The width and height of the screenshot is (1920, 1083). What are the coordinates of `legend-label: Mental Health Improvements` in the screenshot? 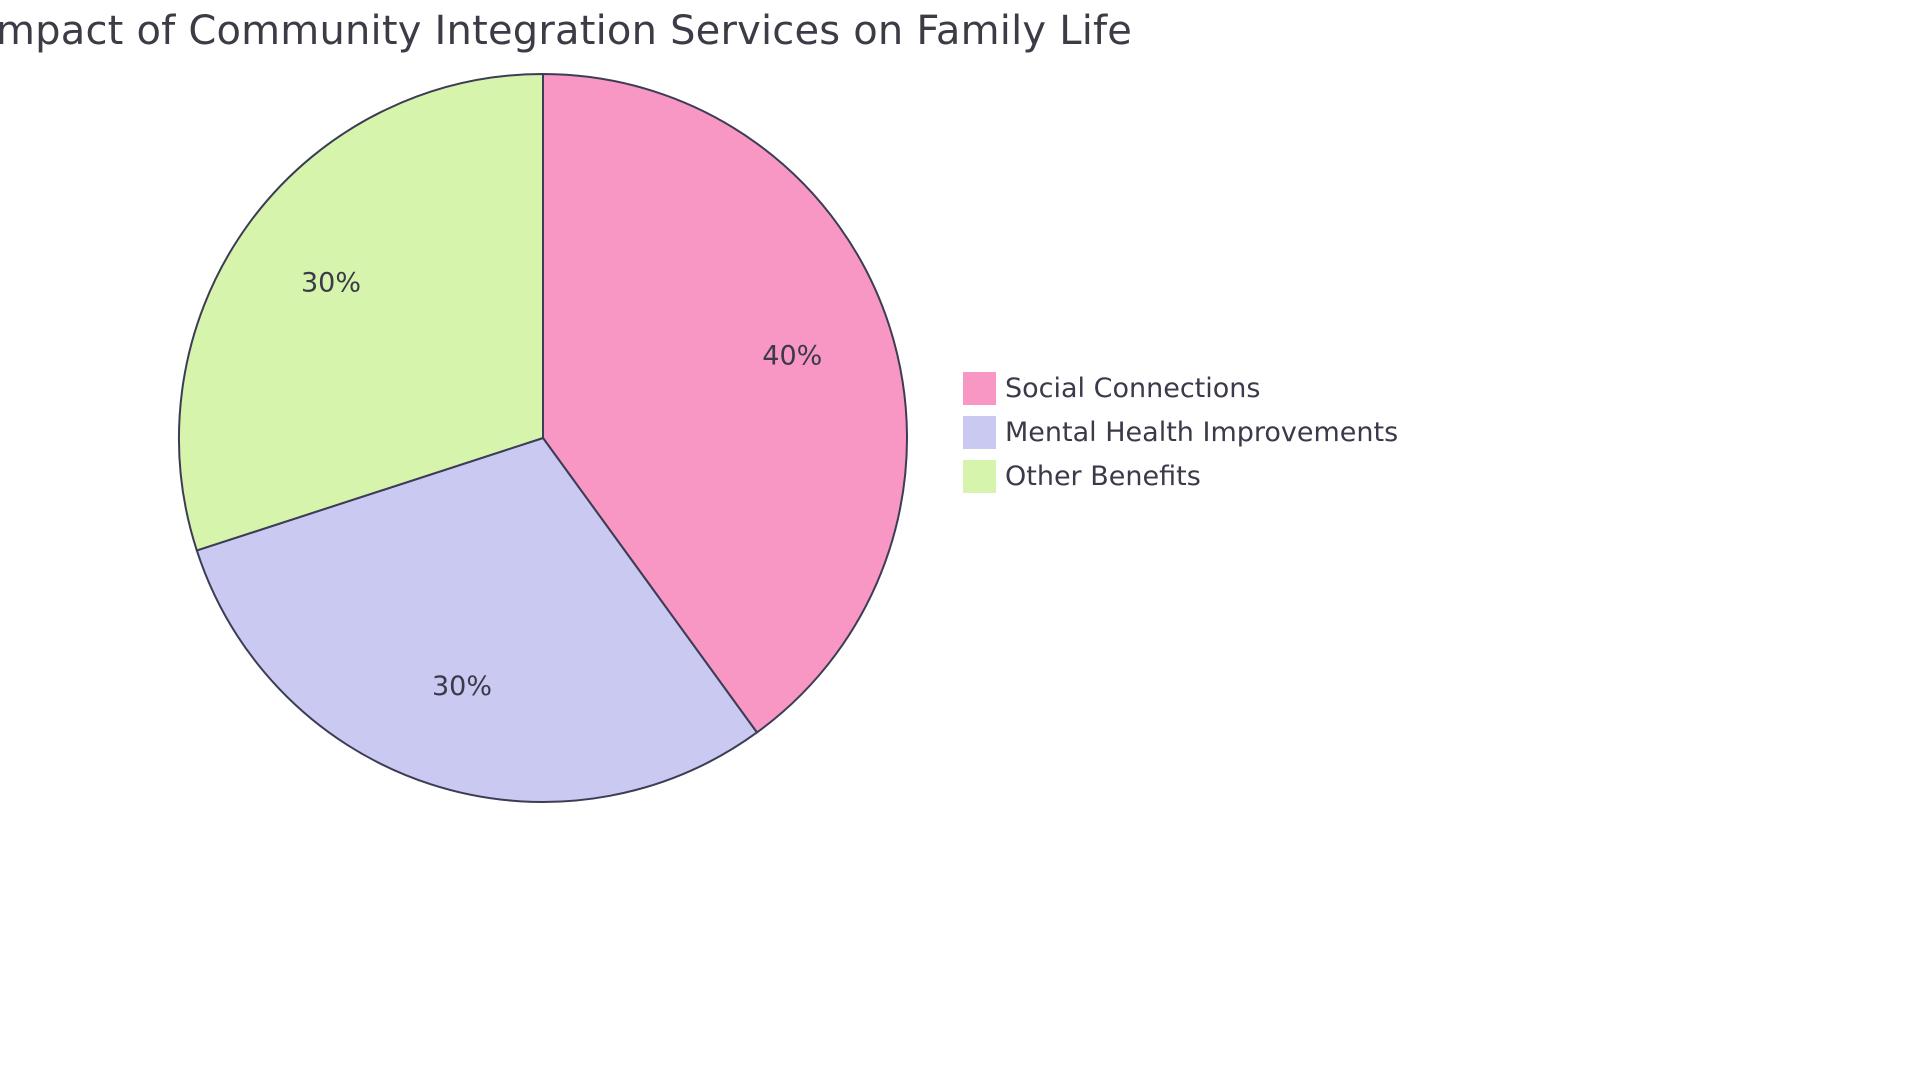 It's located at (1202, 432).